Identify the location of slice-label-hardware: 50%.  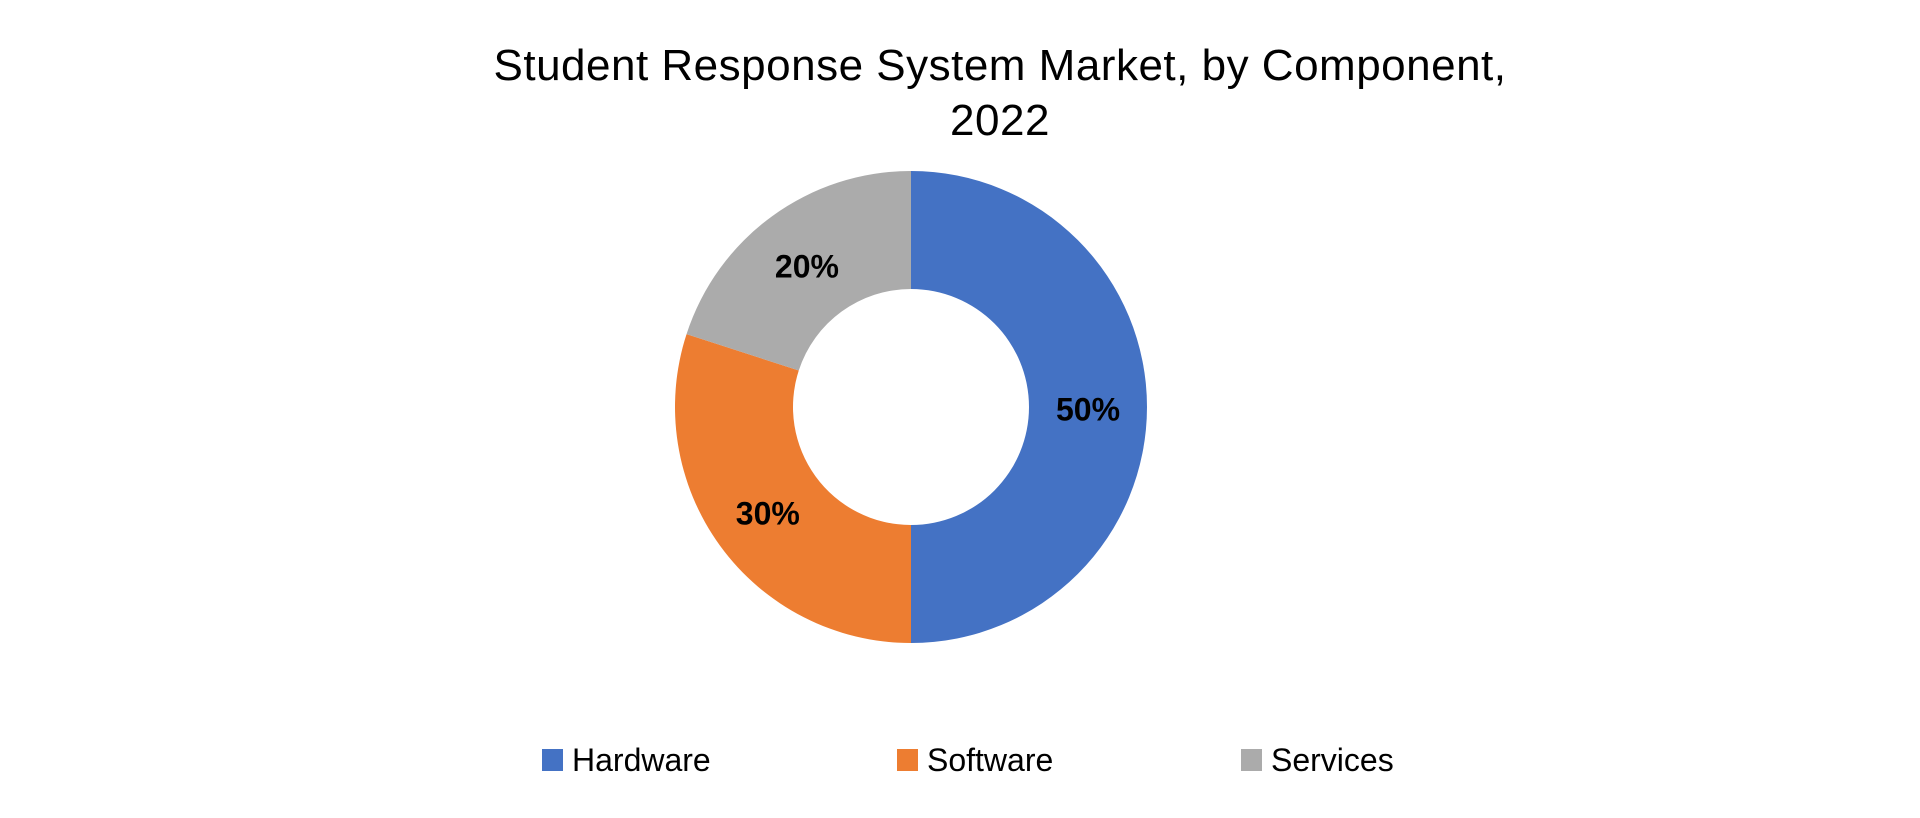
(1088, 409).